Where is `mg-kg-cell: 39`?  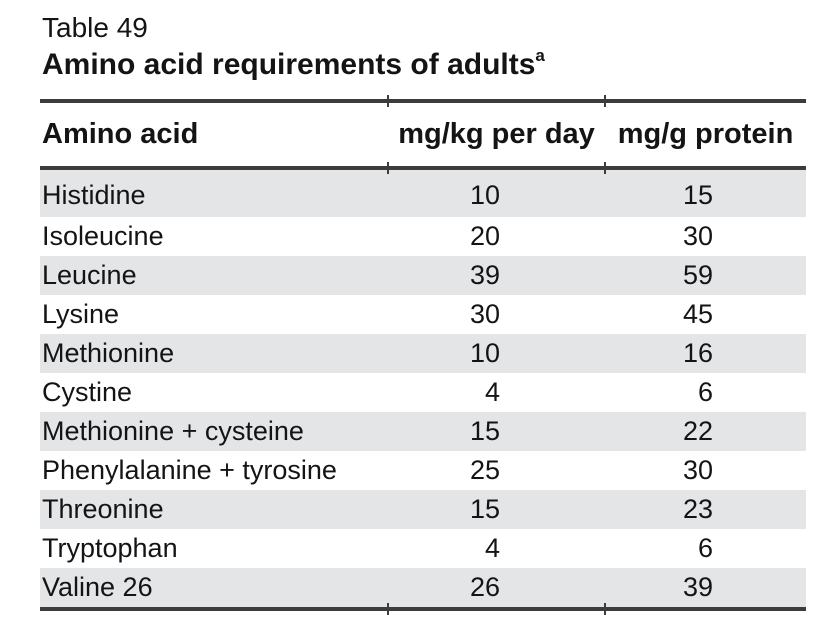
mg-kg-cell: 39 is located at coordinates (484, 275).